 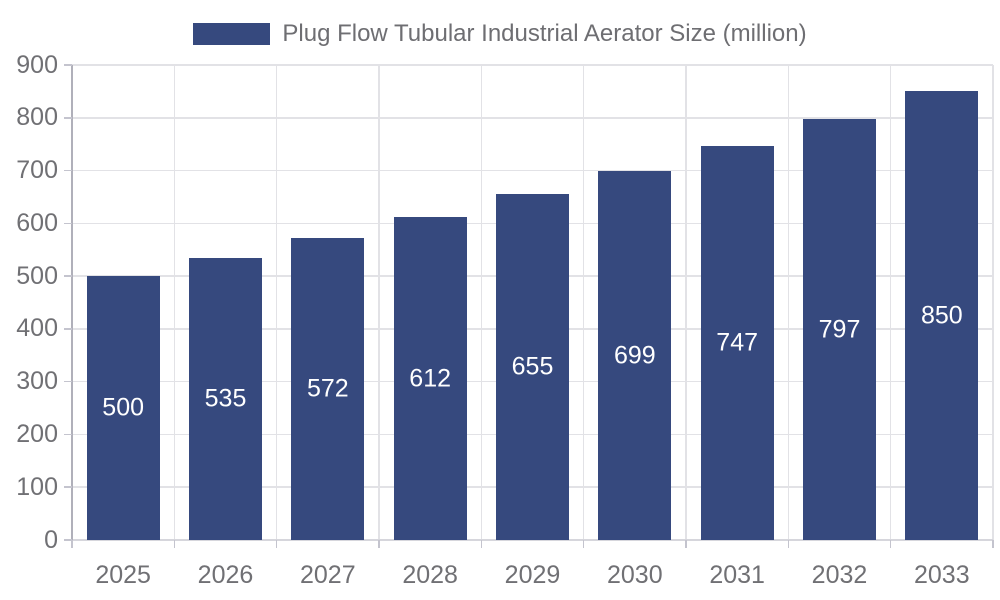 I want to click on x-tick-label: 2033, so click(x=942, y=575).